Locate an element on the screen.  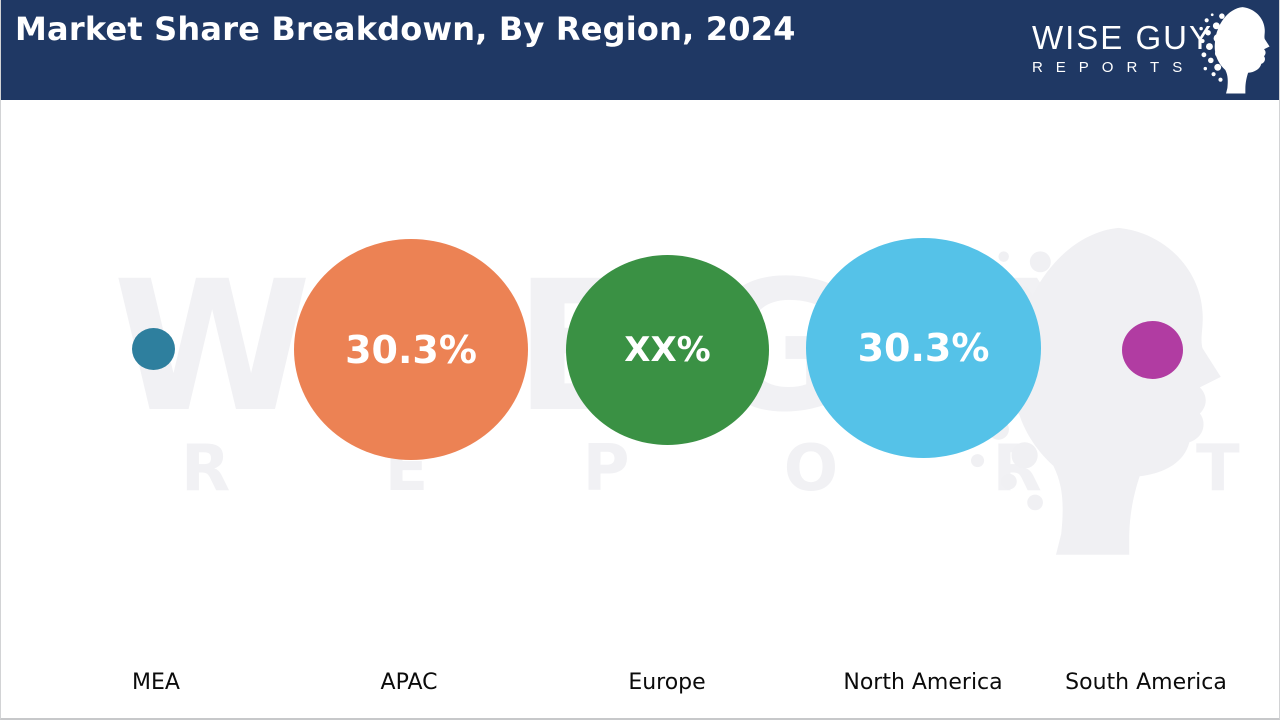
category-label-mea: MEA is located at coordinates (156, 682).